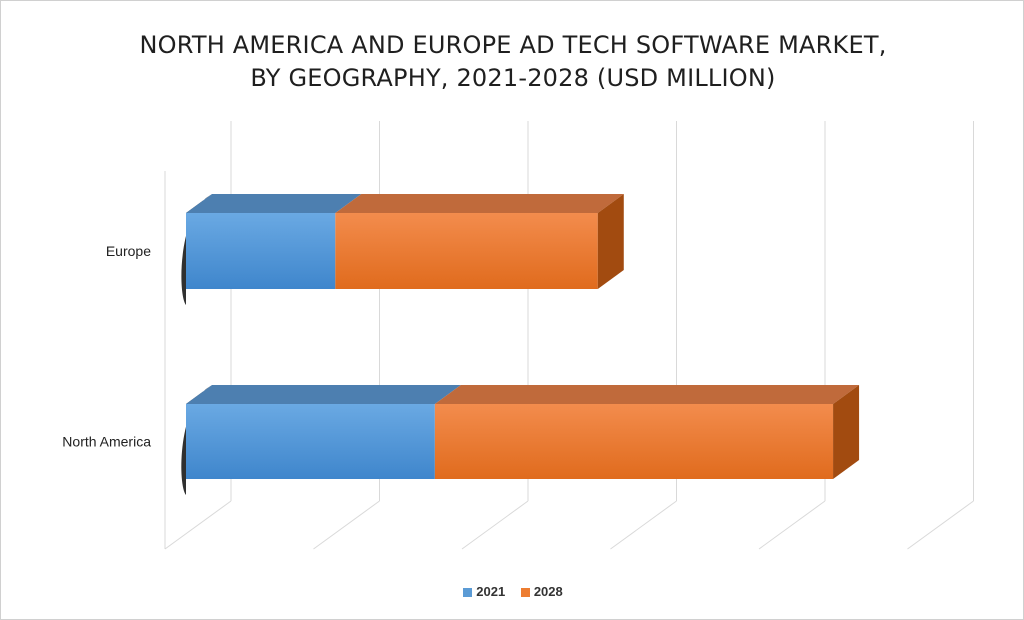 The width and height of the screenshot is (1024, 620). I want to click on bar-europe-2021, so click(261, 251).